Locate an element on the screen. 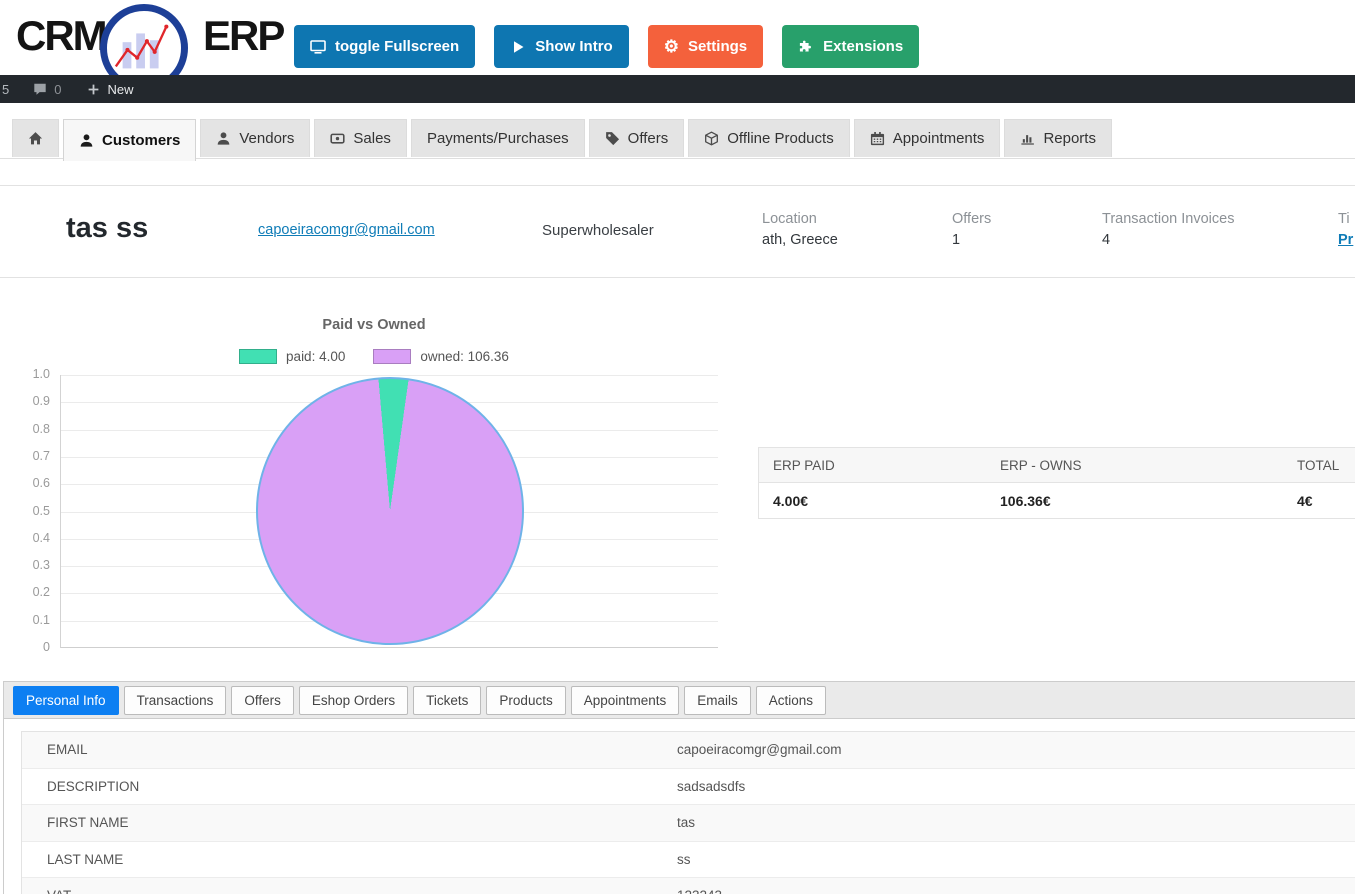  toggle-fullscreen-button: toggle Fullscreen is located at coordinates (385, 46).